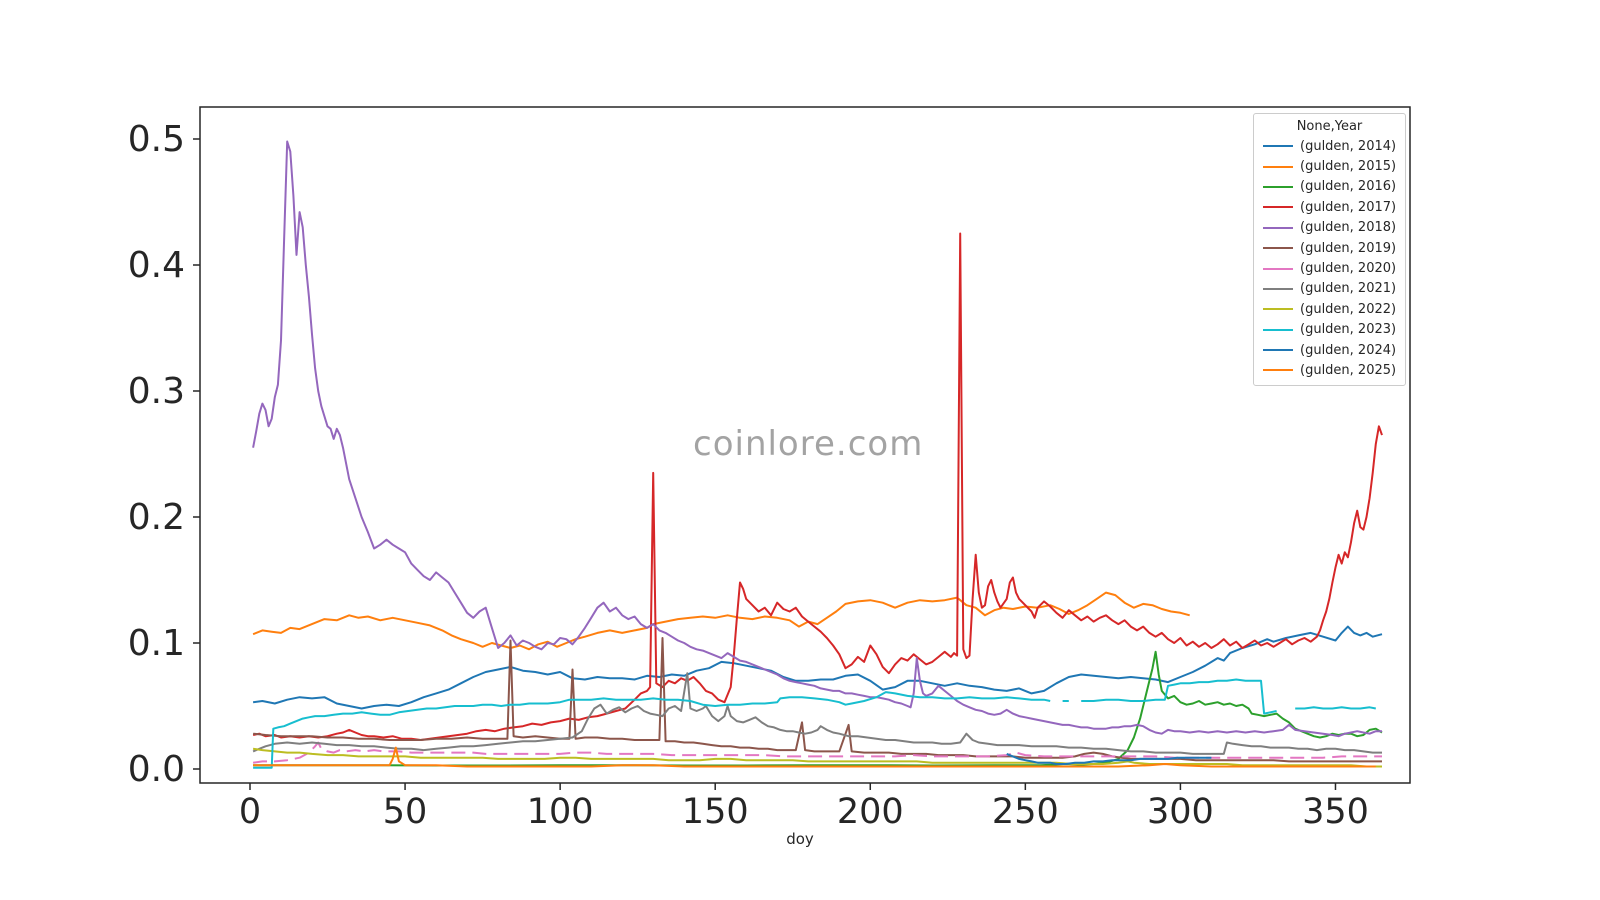  I want to click on legend-item-2018: (gulden, 2018), so click(1329, 228).